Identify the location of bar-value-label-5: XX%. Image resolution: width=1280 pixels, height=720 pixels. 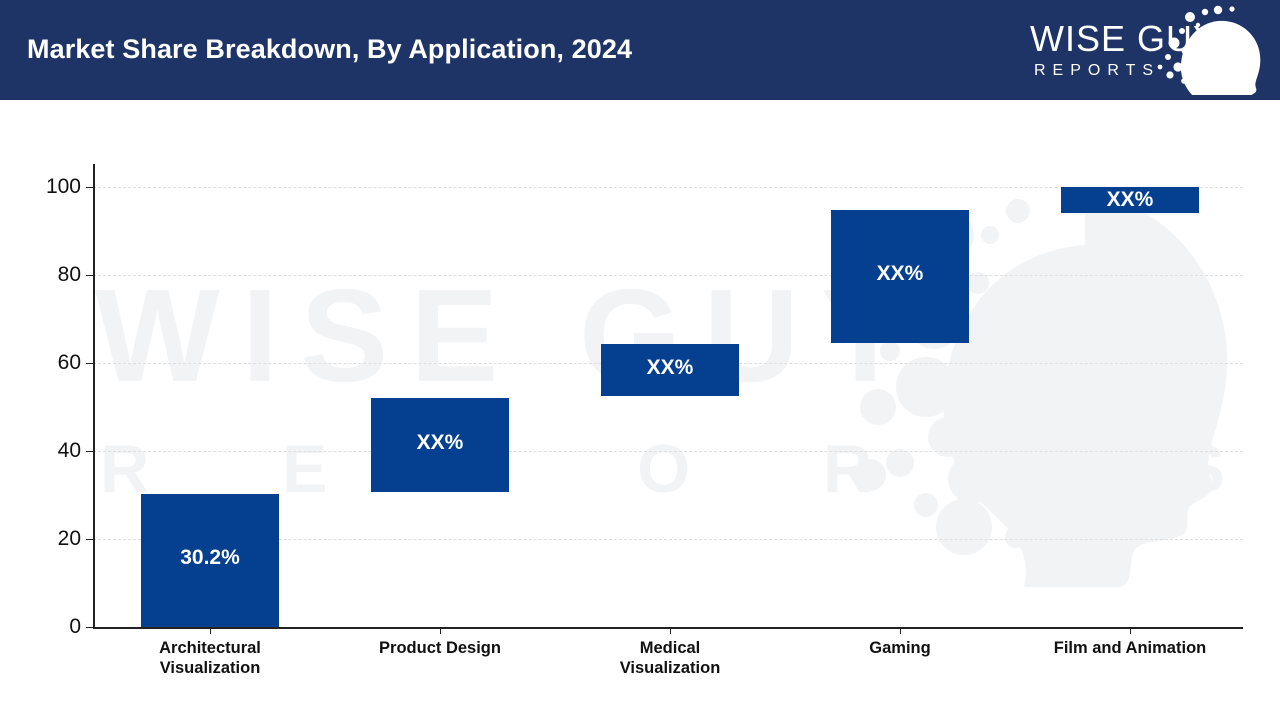
(1130, 199).